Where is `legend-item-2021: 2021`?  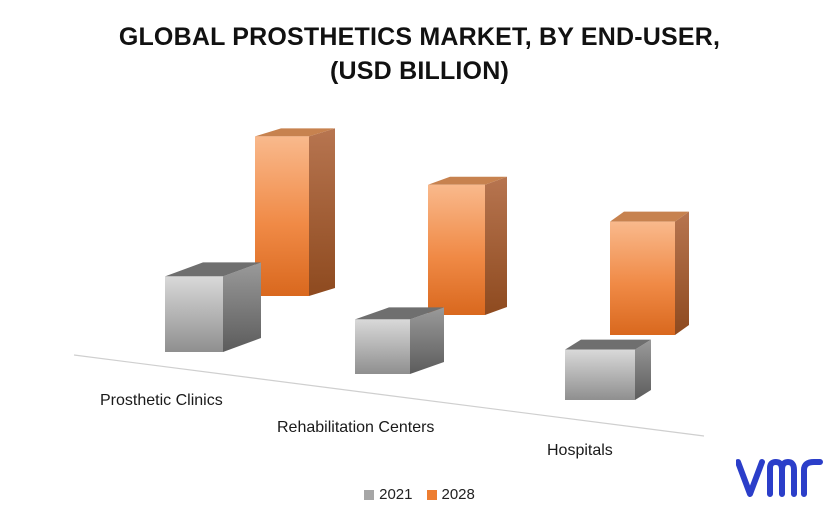
legend-item-2021: 2021 is located at coordinates (388, 494).